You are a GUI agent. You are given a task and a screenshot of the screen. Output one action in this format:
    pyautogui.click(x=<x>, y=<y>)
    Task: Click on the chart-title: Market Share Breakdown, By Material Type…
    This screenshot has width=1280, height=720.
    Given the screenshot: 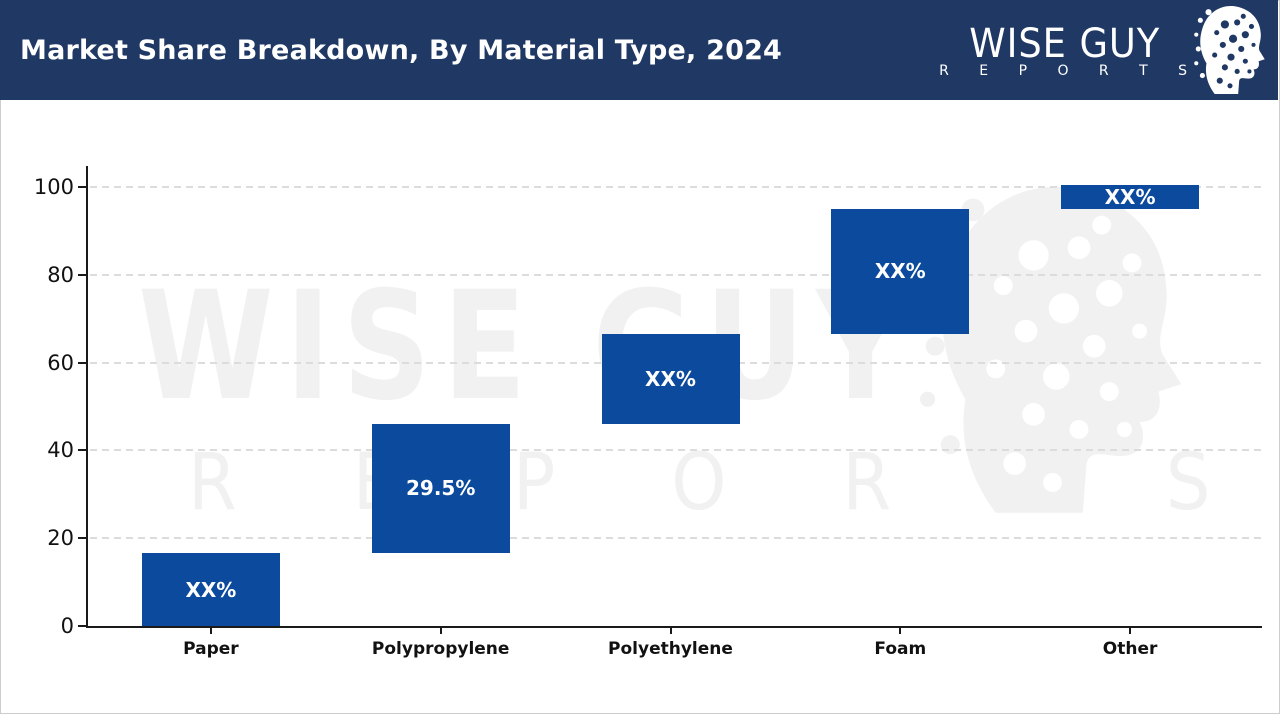 What is the action you would take?
    pyautogui.click(x=401, y=50)
    